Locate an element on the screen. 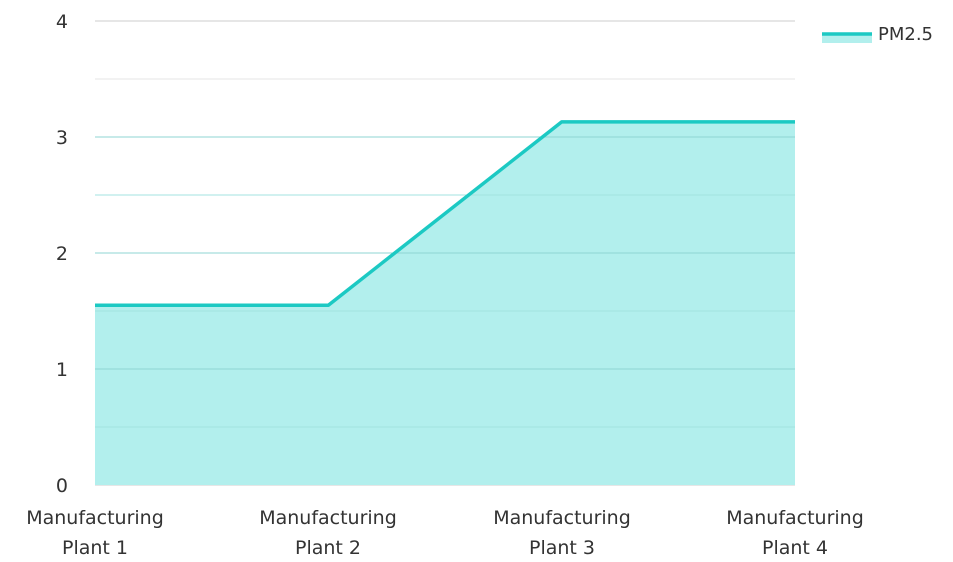 The height and width of the screenshot is (562, 953). x-category-label: Manufacturing Plant 1 is located at coordinates (95, 532).